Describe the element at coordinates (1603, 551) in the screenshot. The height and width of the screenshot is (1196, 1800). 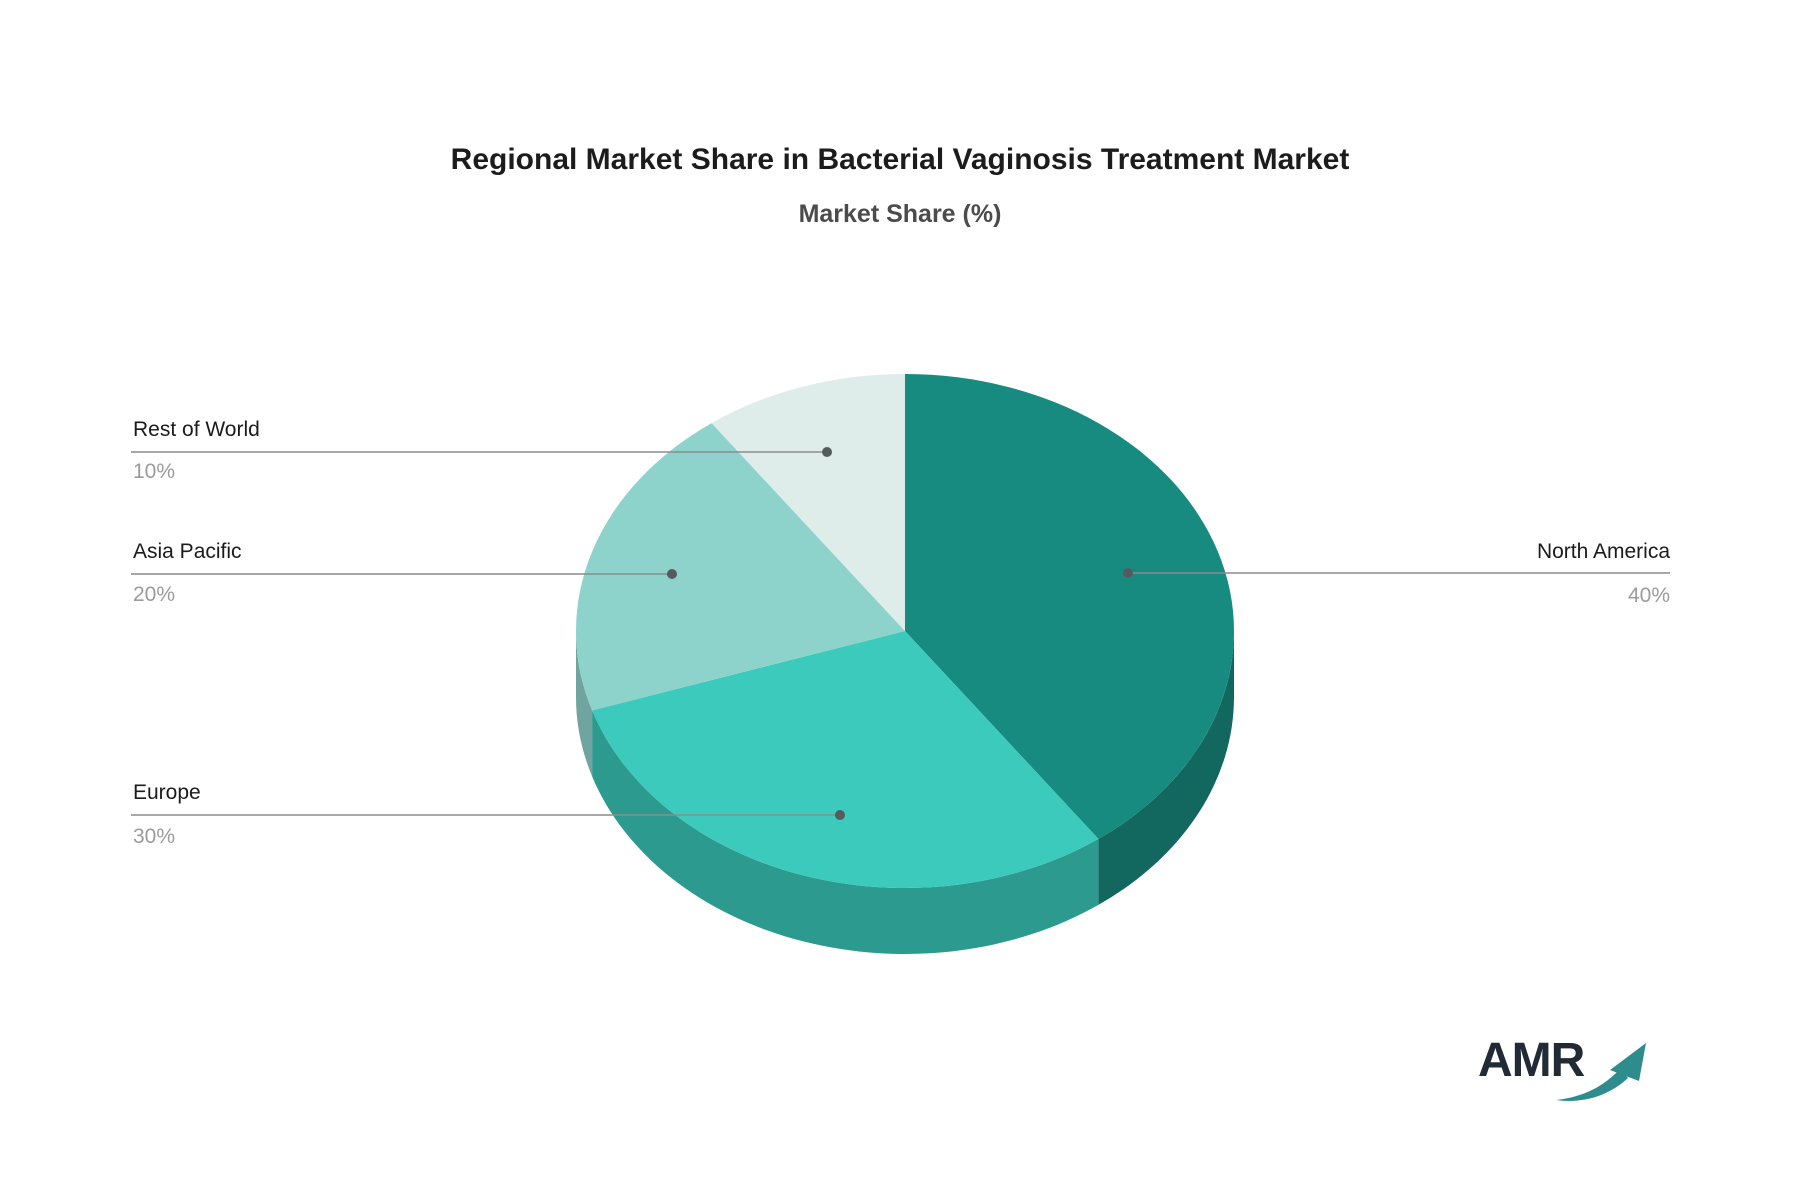
I see `label-north-america: North America` at that location.